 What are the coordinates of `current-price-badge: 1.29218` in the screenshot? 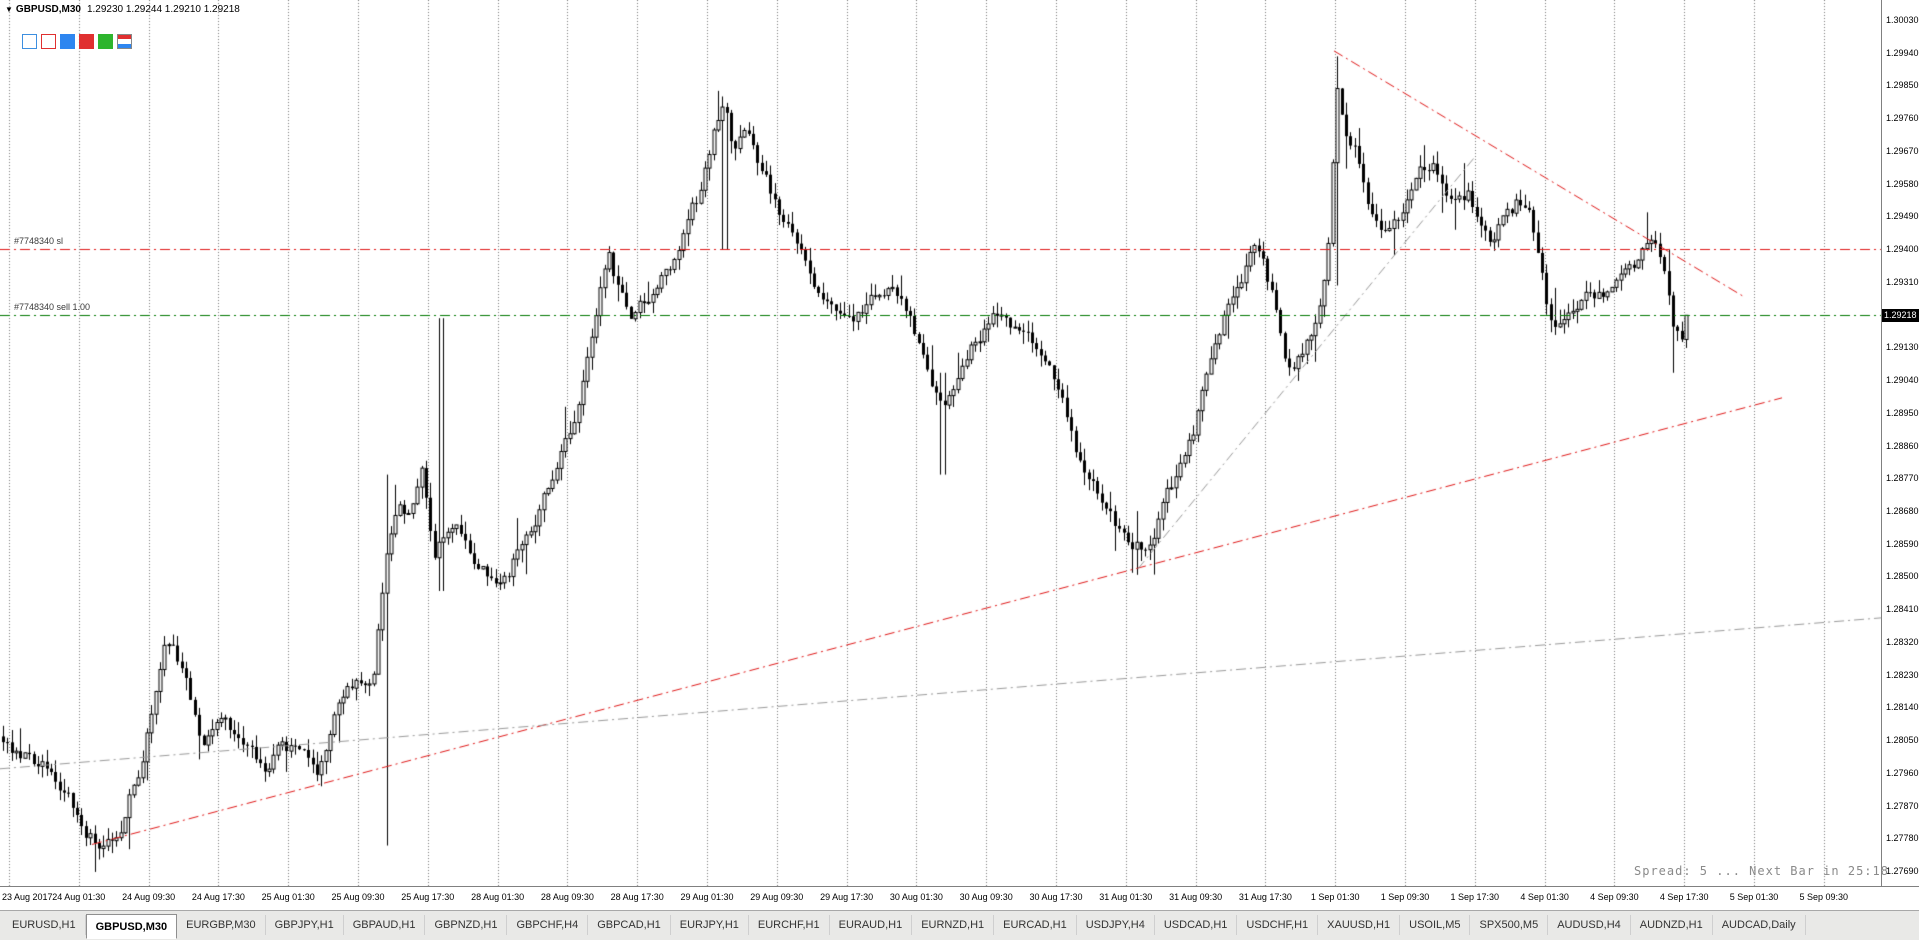 It's located at (1900, 315).